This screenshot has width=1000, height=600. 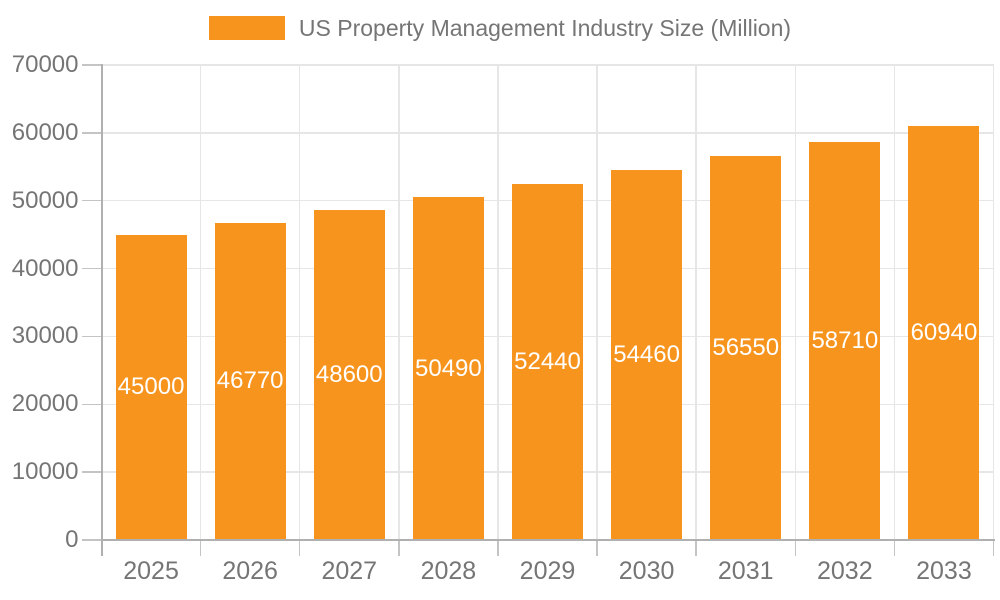 What do you see at coordinates (151, 571) in the screenshot?
I see `x-tick-label-2025: 2025` at bounding box center [151, 571].